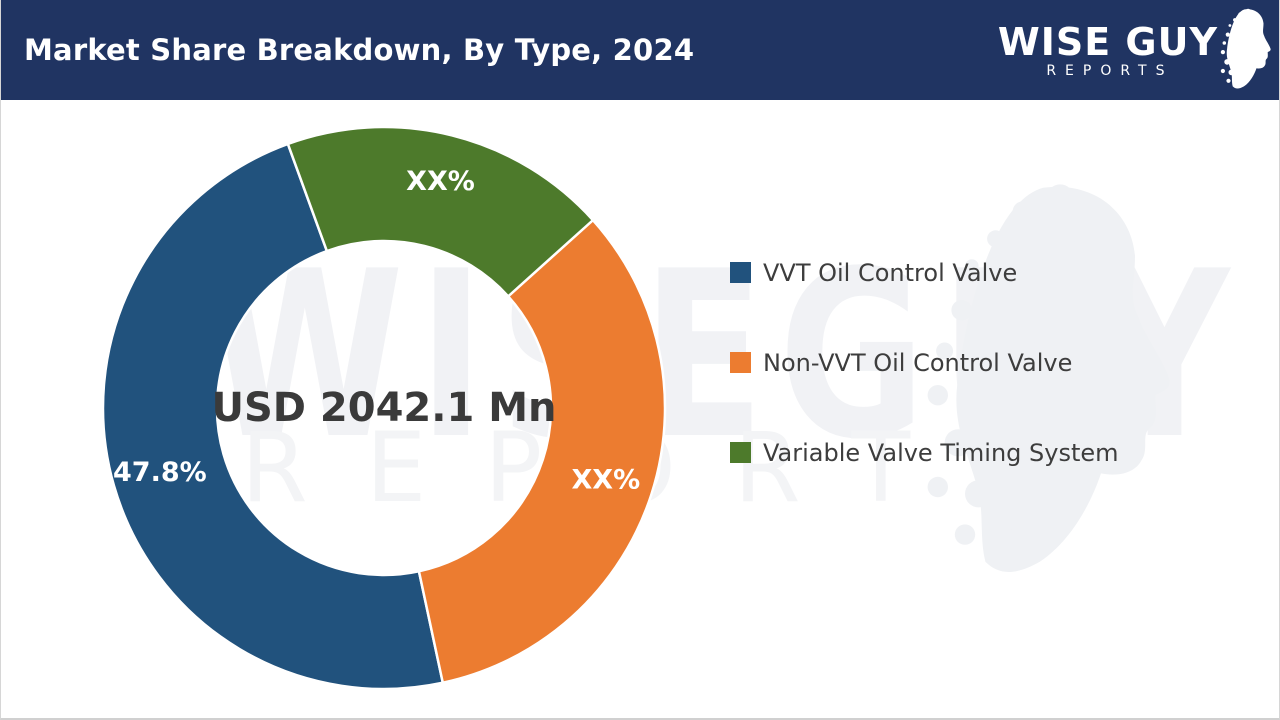 This screenshot has width=1280, height=720. Describe the element at coordinates (1110, 70) in the screenshot. I see `brand-subtitle: REPORTS` at that location.